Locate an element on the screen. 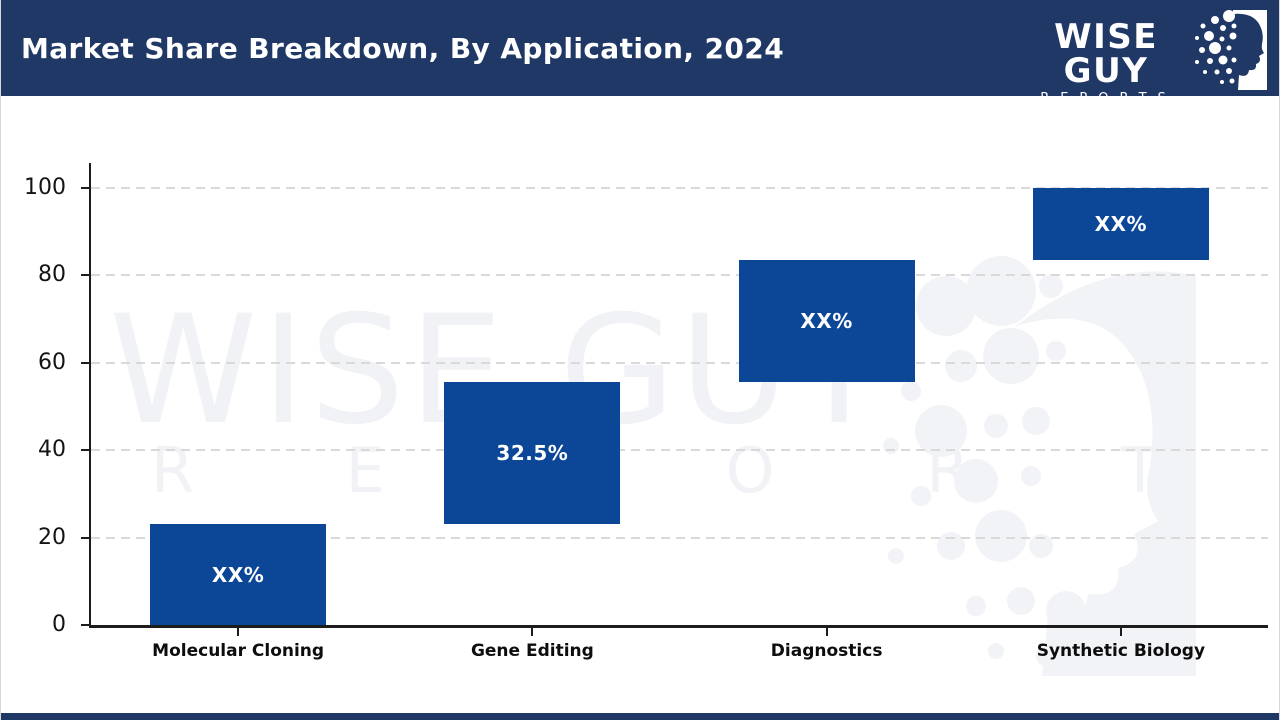 The image size is (1280, 720). logo-subtitle: REPORTS is located at coordinates (1108, 98).